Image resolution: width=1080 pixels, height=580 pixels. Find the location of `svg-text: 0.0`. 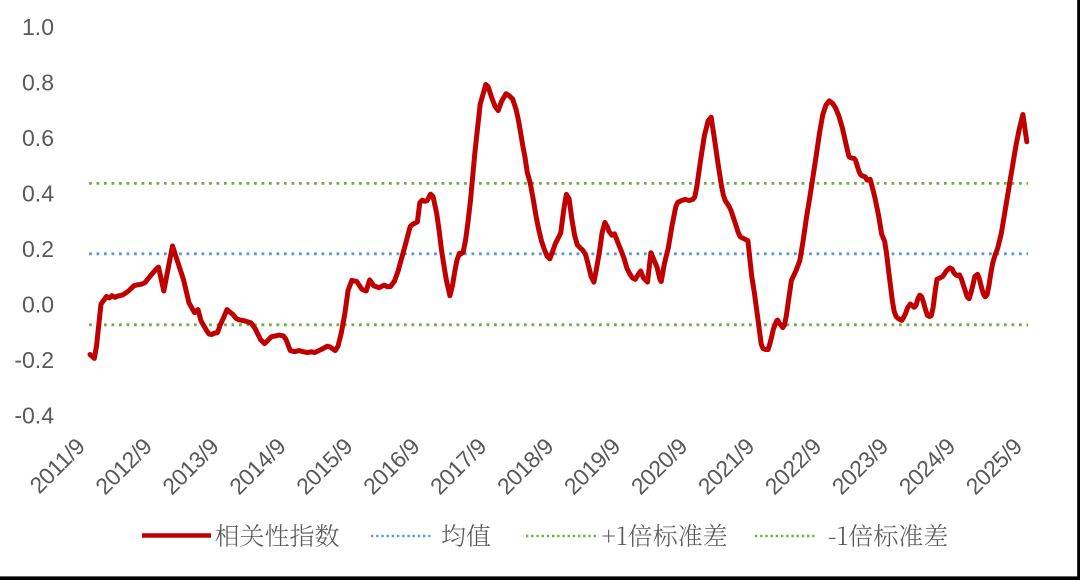

svg-text: 0.0 is located at coordinates (38, 304).